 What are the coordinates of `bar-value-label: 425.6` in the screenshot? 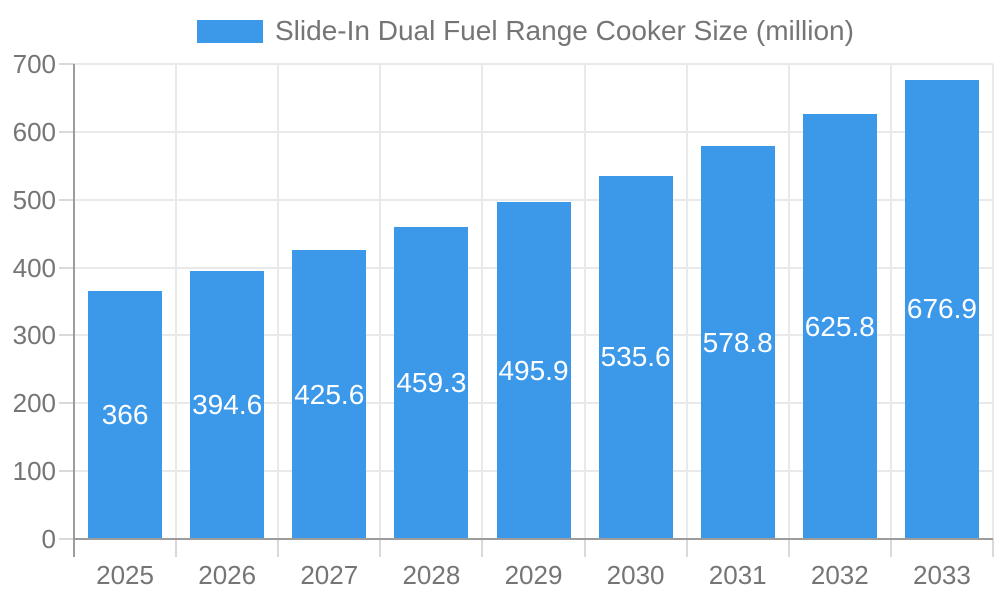 It's located at (329, 394).